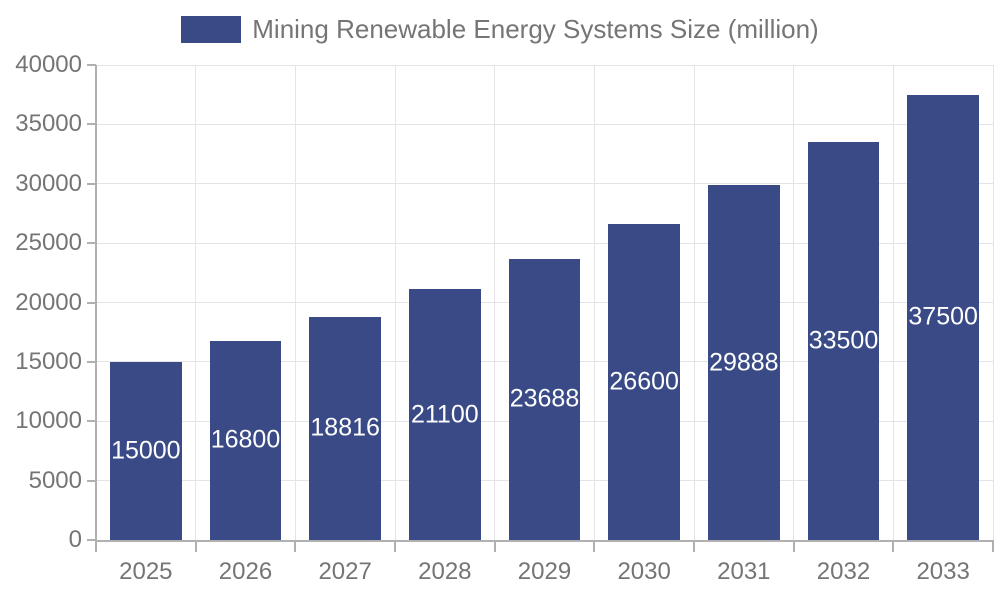 Image resolution: width=1000 pixels, height=600 pixels. Describe the element at coordinates (943, 571) in the screenshot. I see `x-axis-tick-label: 2033` at that location.